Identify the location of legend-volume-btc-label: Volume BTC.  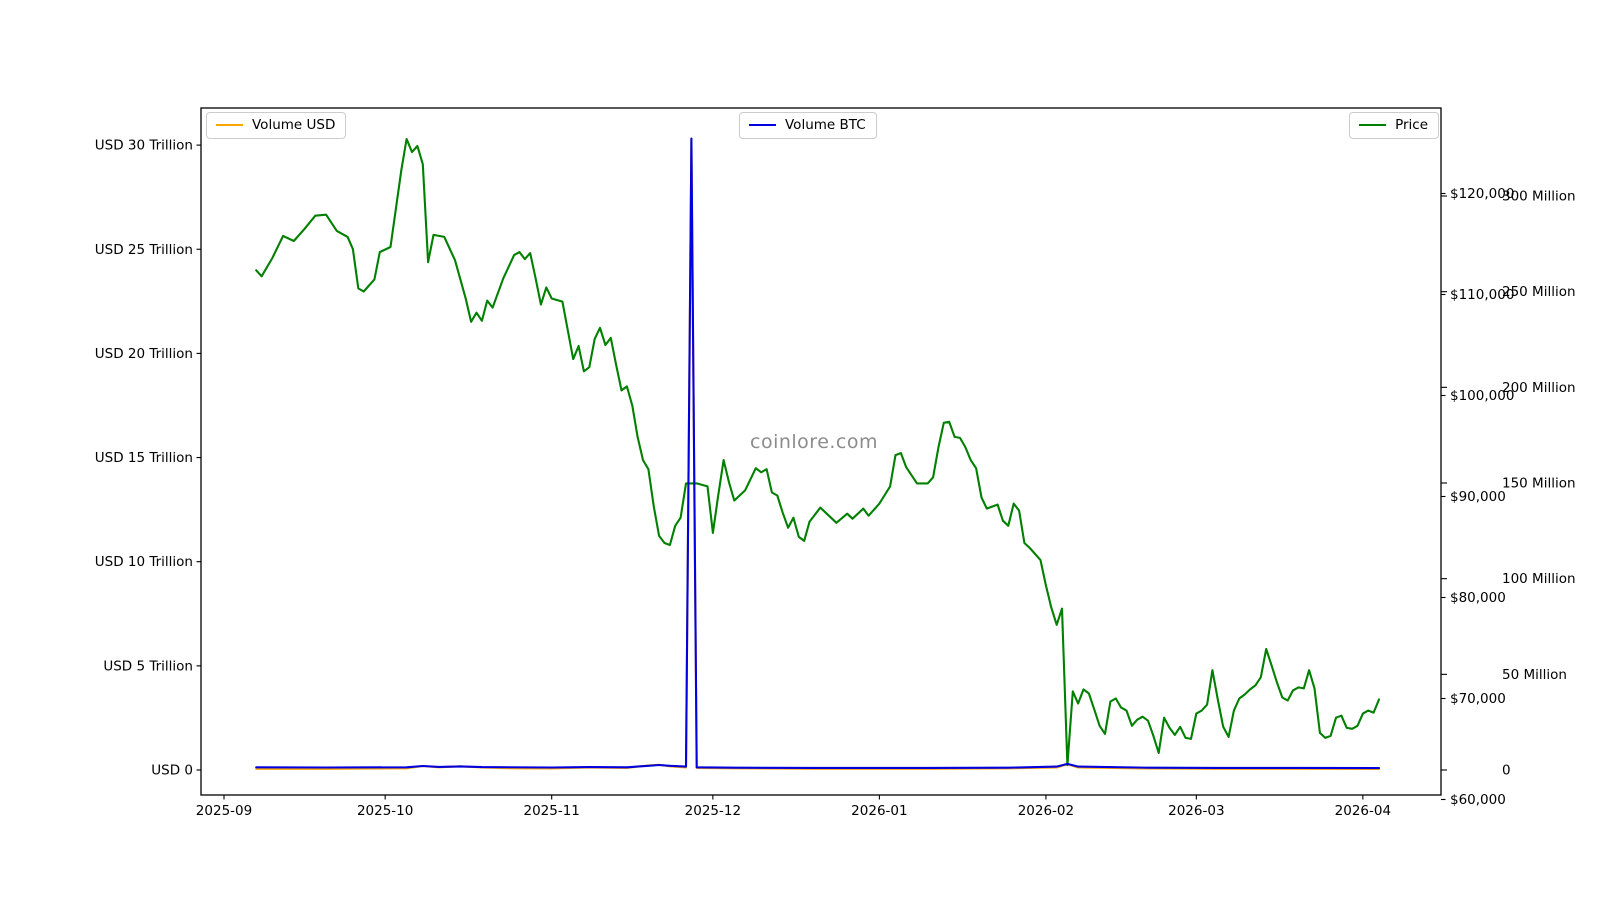
(825, 125).